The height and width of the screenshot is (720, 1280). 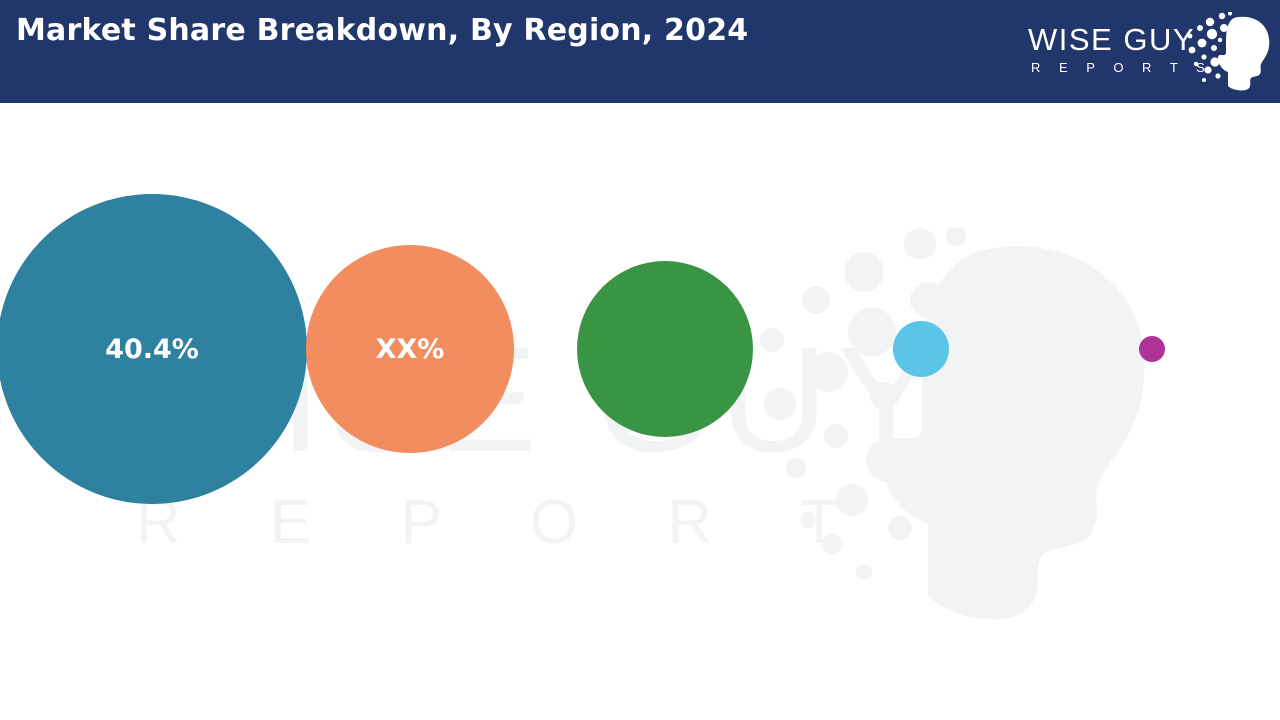 I want to click on page-title: Market Share Breakdown, By Region, 2024, so click(x=382, y=30).